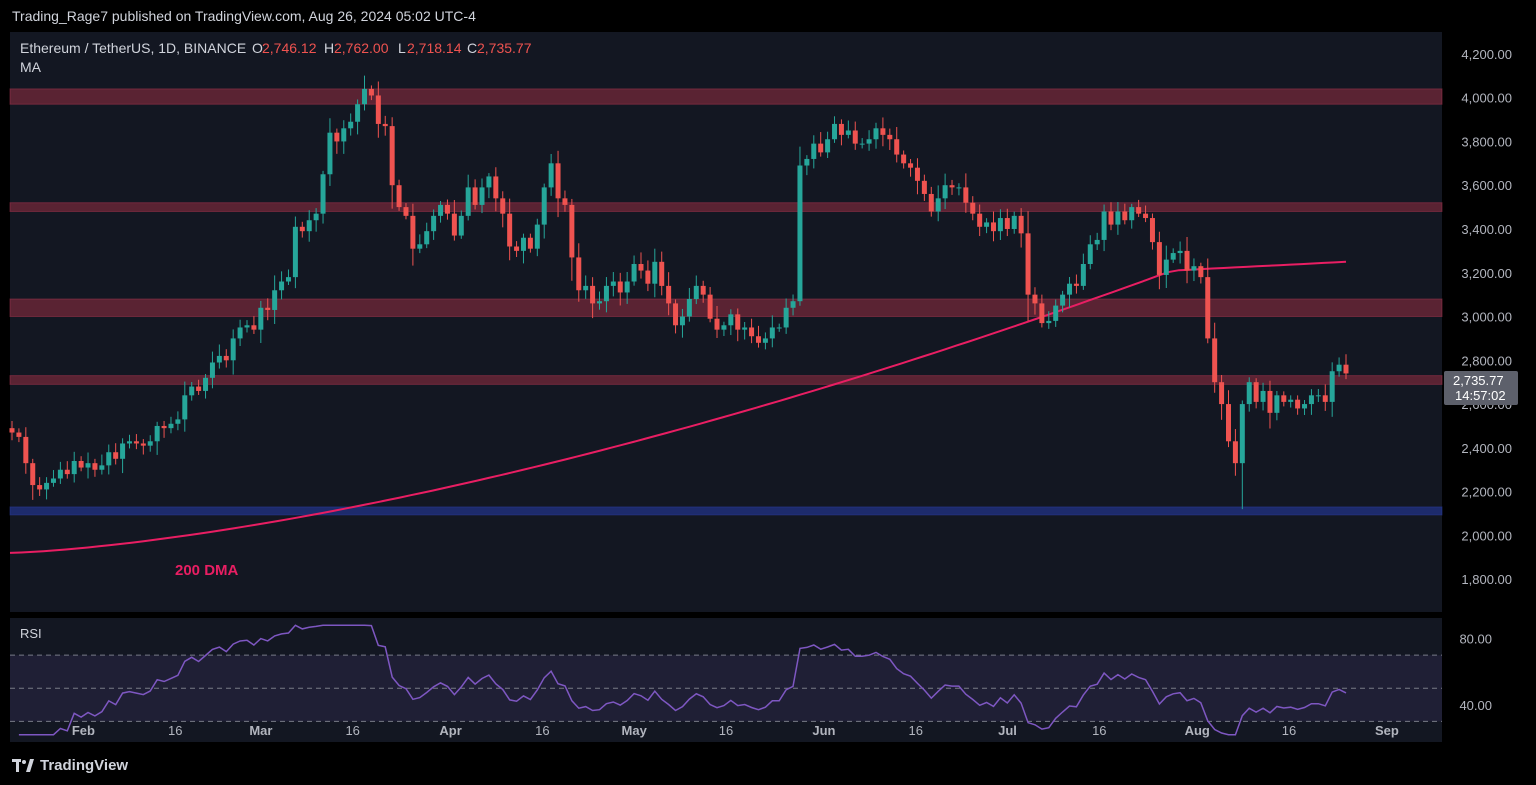 The width and height of the screenshot is (1536, 785). I want to click on time-tick-label: May, so click(635, 730).